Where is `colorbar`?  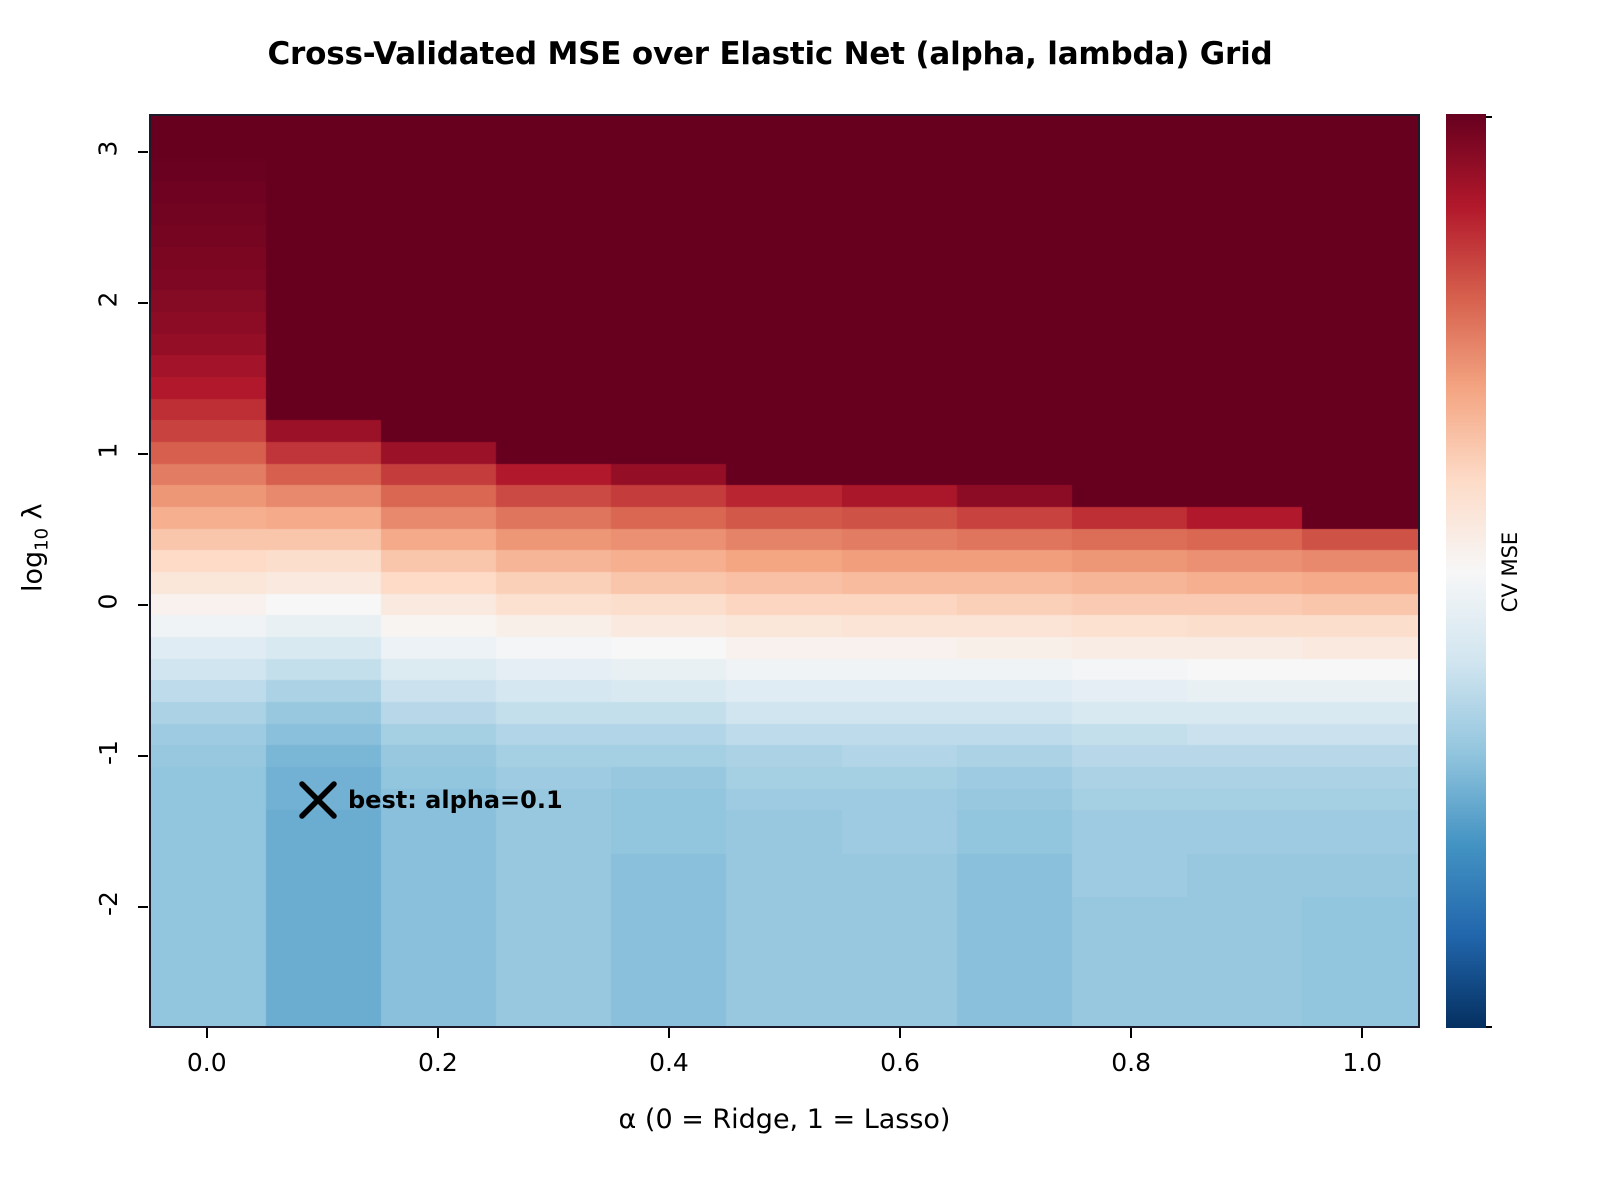 colorbar is located at coordinates (1466, 571).